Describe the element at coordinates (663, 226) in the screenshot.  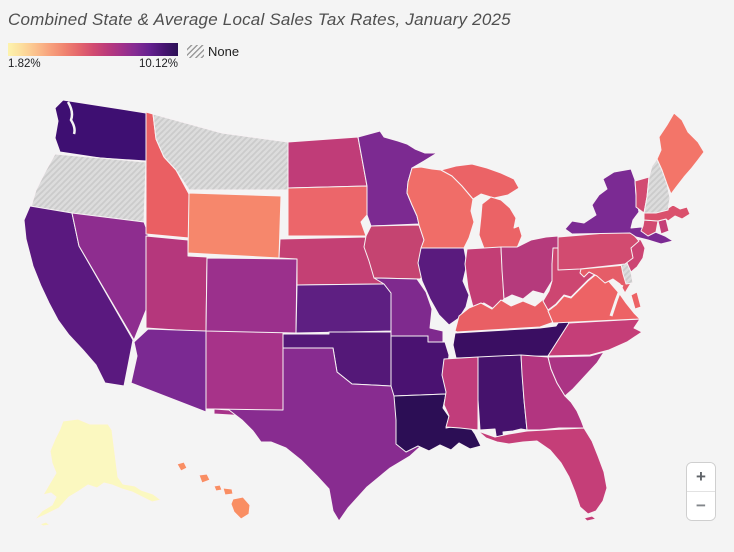
I see `state-ri` at that location.